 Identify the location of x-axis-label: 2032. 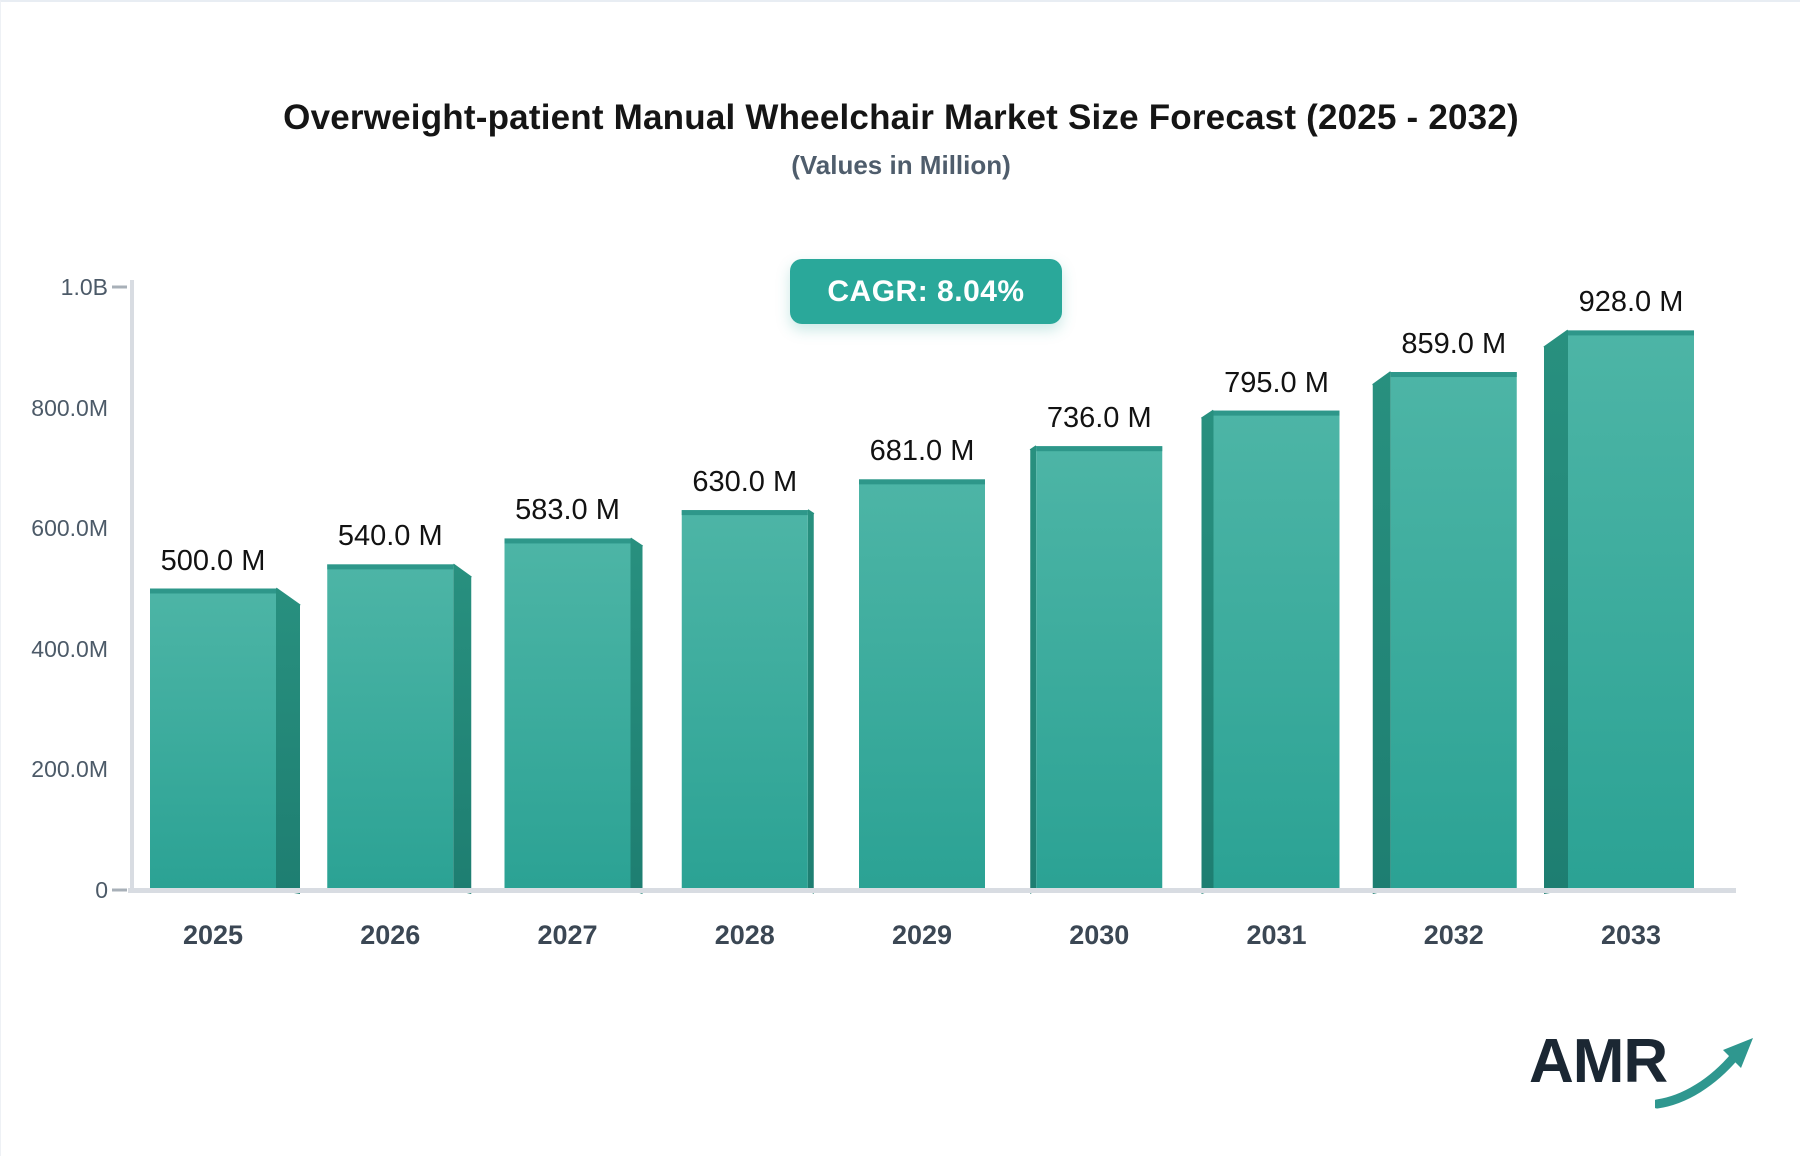
(1453, 935).